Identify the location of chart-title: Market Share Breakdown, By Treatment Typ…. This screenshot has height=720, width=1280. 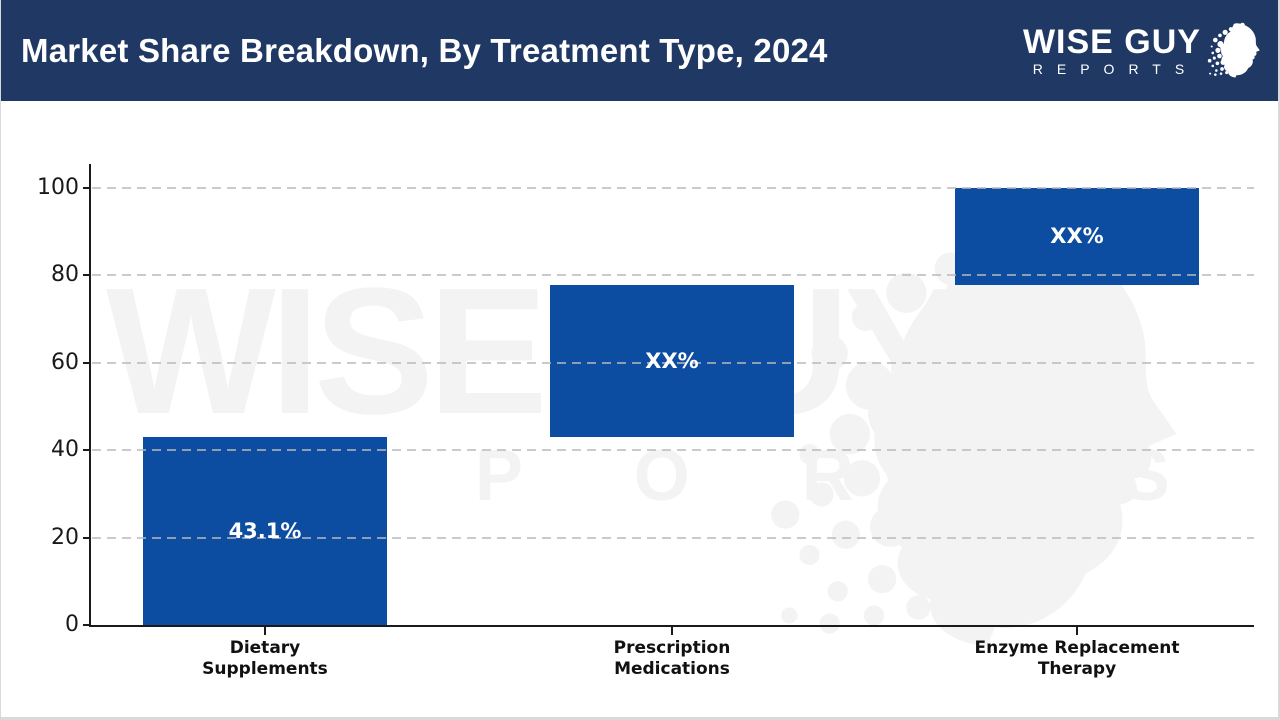
(424, 50).